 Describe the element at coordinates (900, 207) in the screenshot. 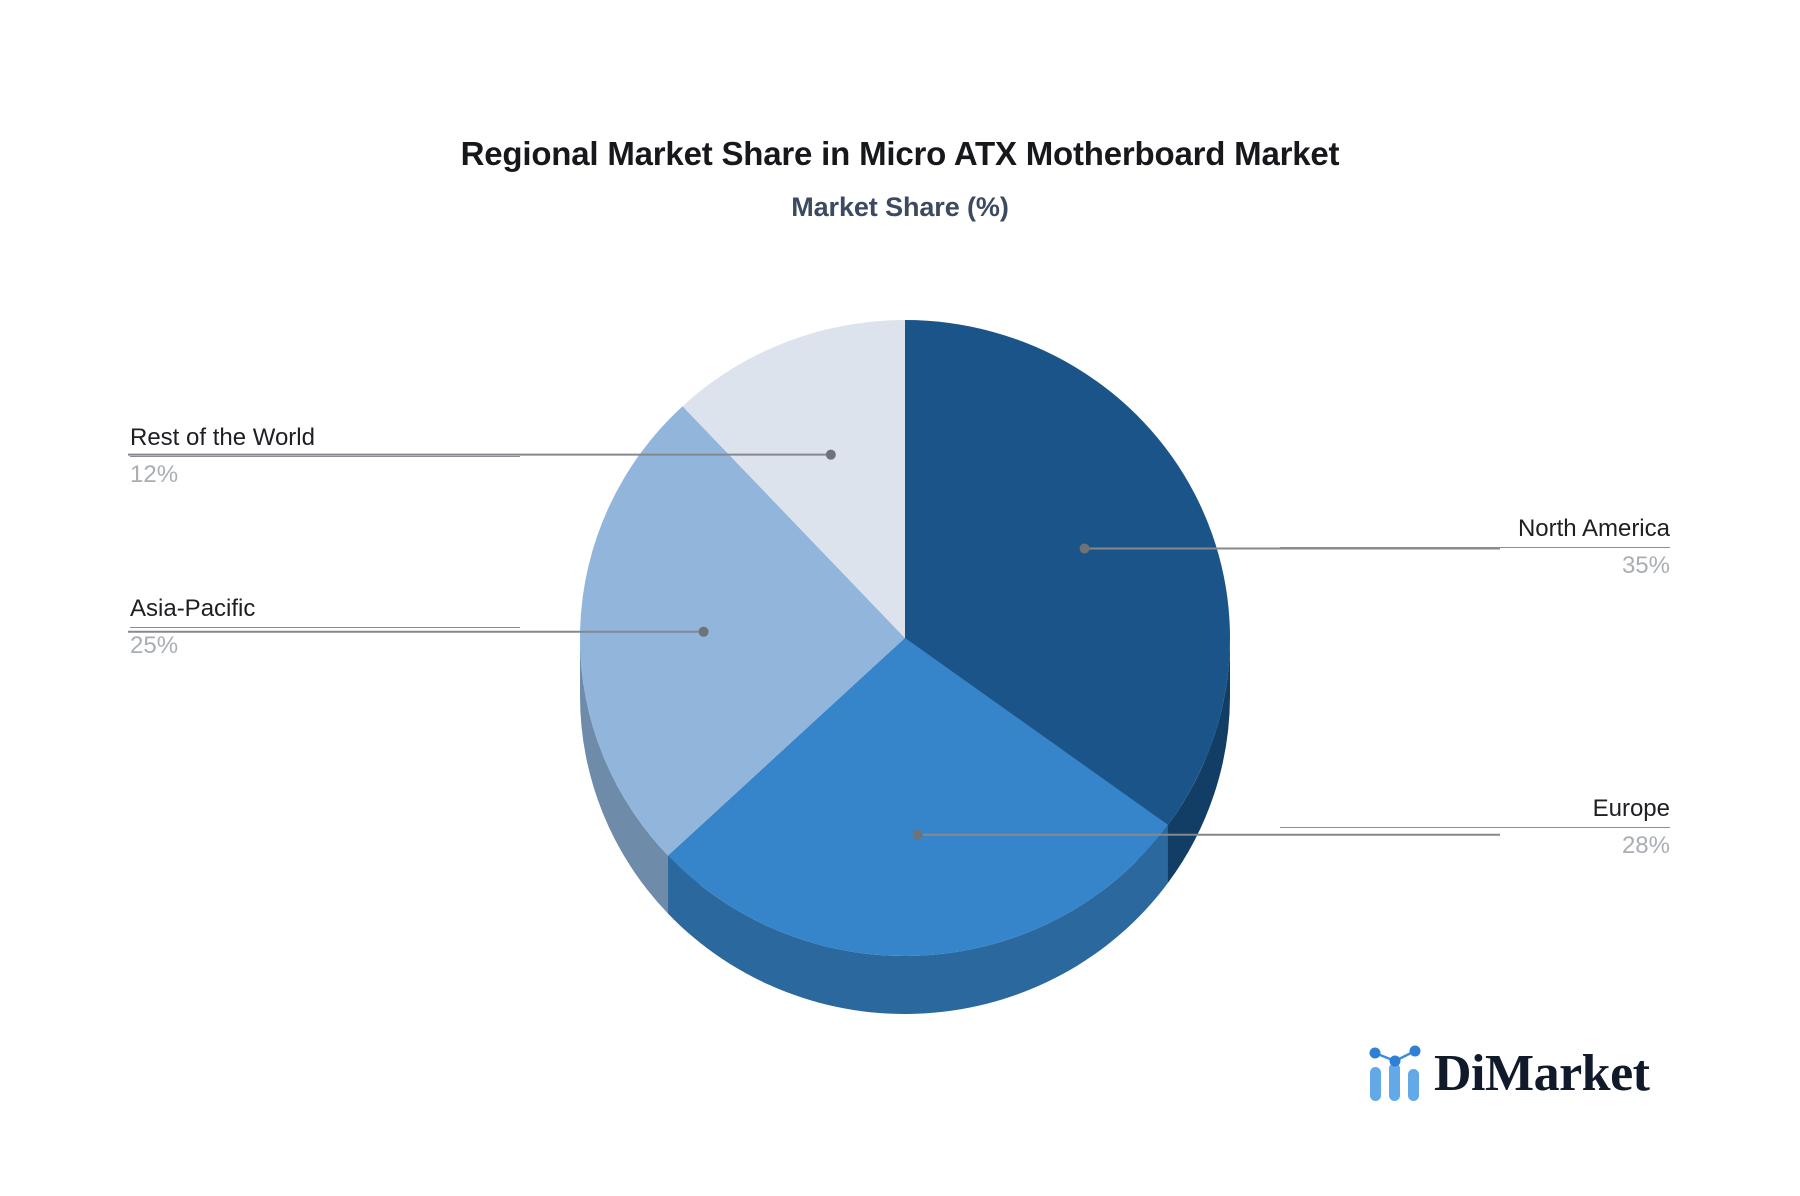

I see `chart-subtitle: Market Share (%)` at that location.